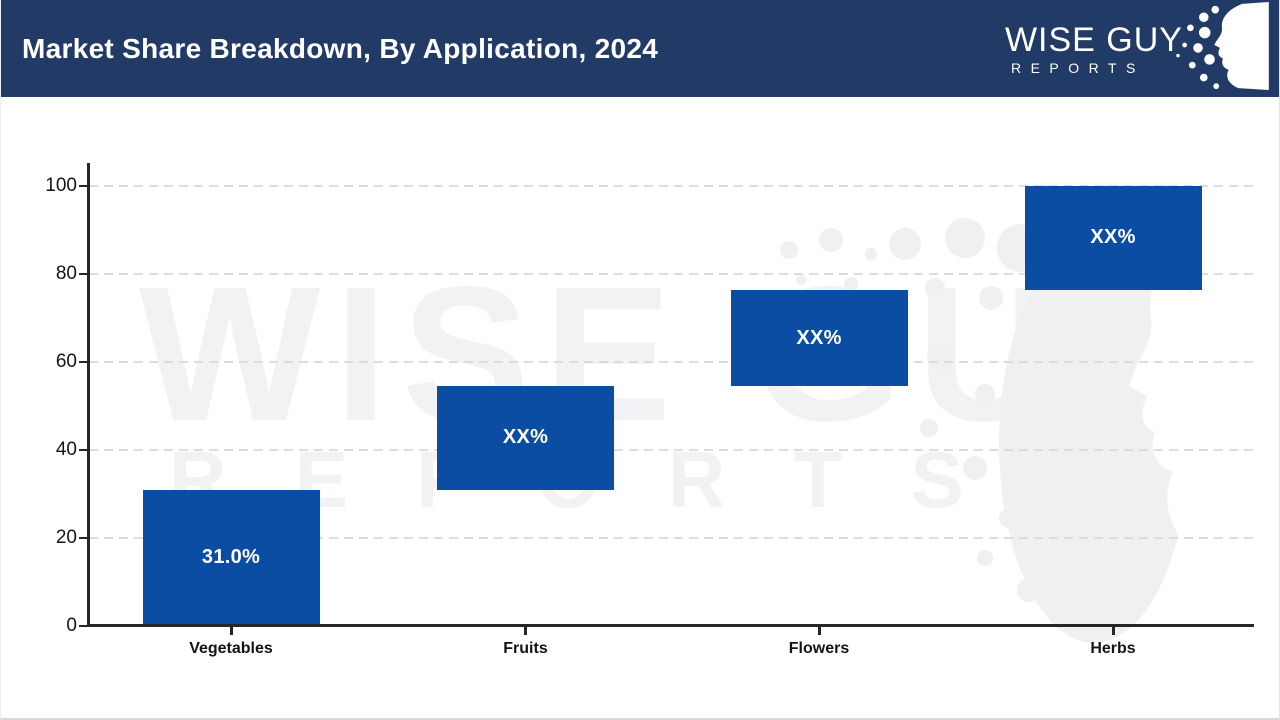 This screenshot has height=720, width=1280. Describe the element at coordinates (71, 625) in the screenshot. I see `y-tick-label-0: 0` at that location.